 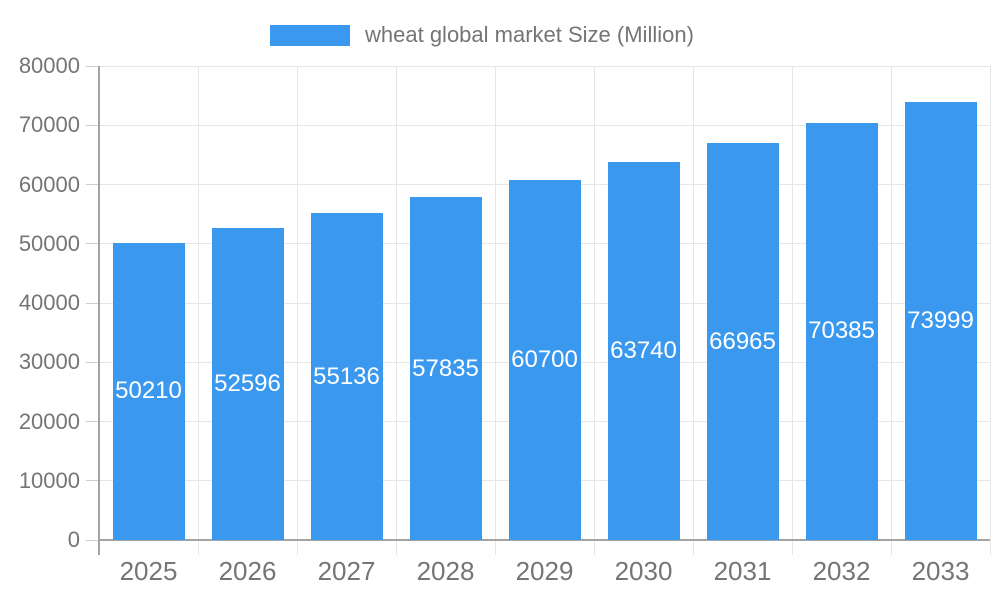 What do you see at coordinates (49, 243) in the screenshot?
I see `y-axis-label: 50000` at bounding box center [49, 243].